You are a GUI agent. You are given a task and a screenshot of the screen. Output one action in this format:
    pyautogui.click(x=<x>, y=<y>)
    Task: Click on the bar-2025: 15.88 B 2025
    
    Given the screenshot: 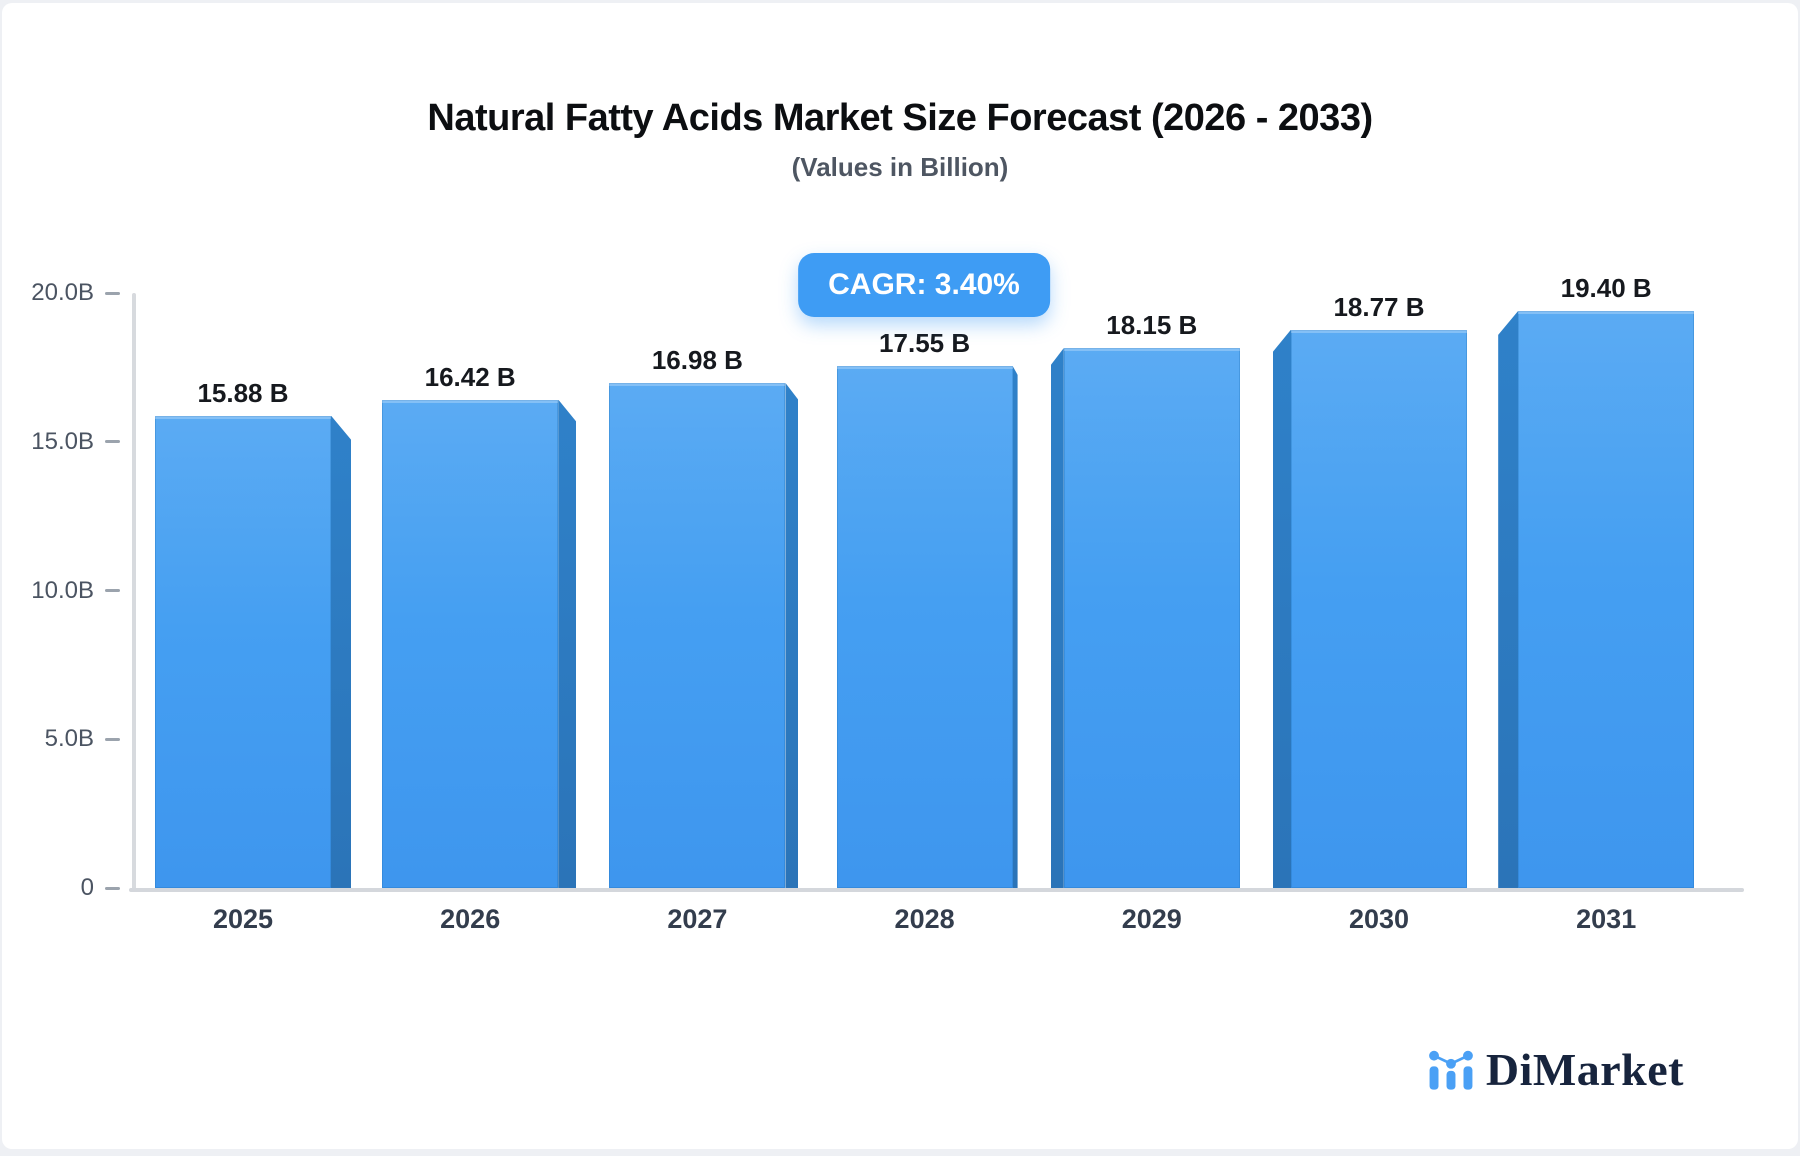 What is the action you would take?
    pyautogui.click(x=253, y=656)
    